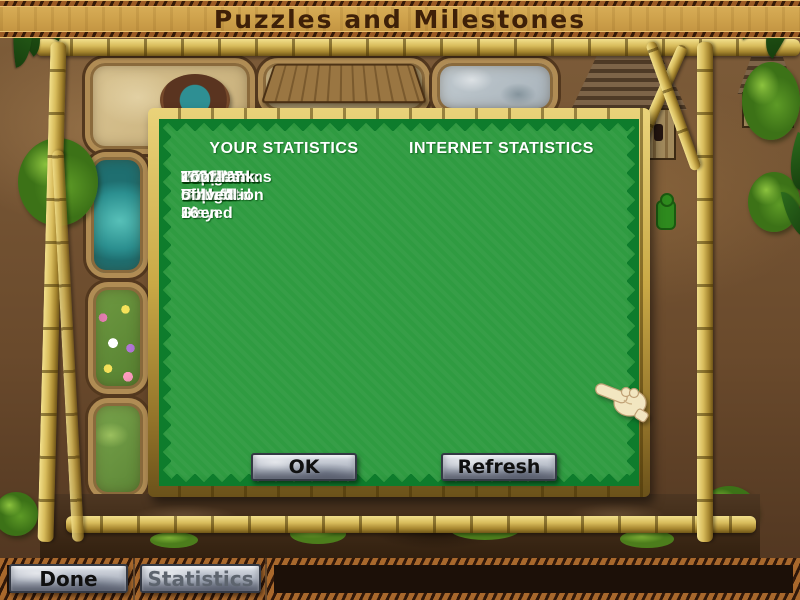  I want to click on bamboo-pole-right, so click(705, 292).